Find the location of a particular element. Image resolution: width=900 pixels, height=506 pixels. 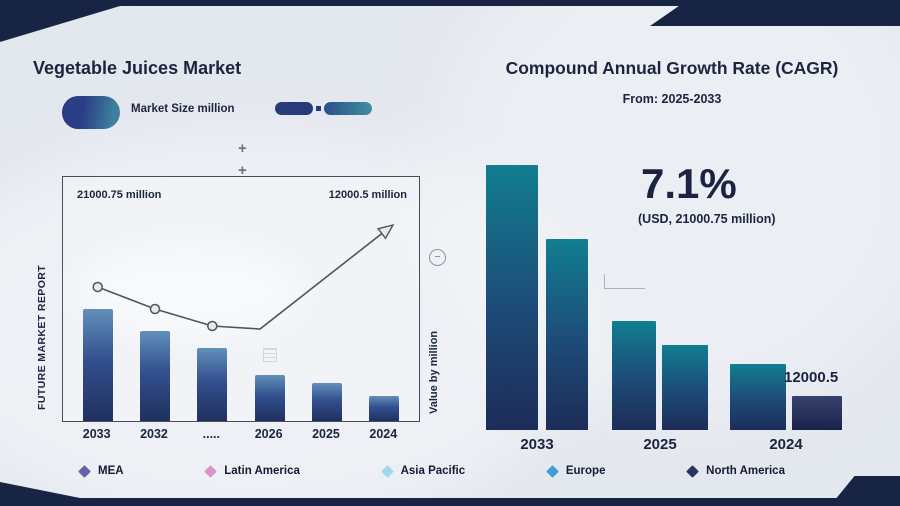

x-axis-label: 2033 is located at coordinates (96, 434).